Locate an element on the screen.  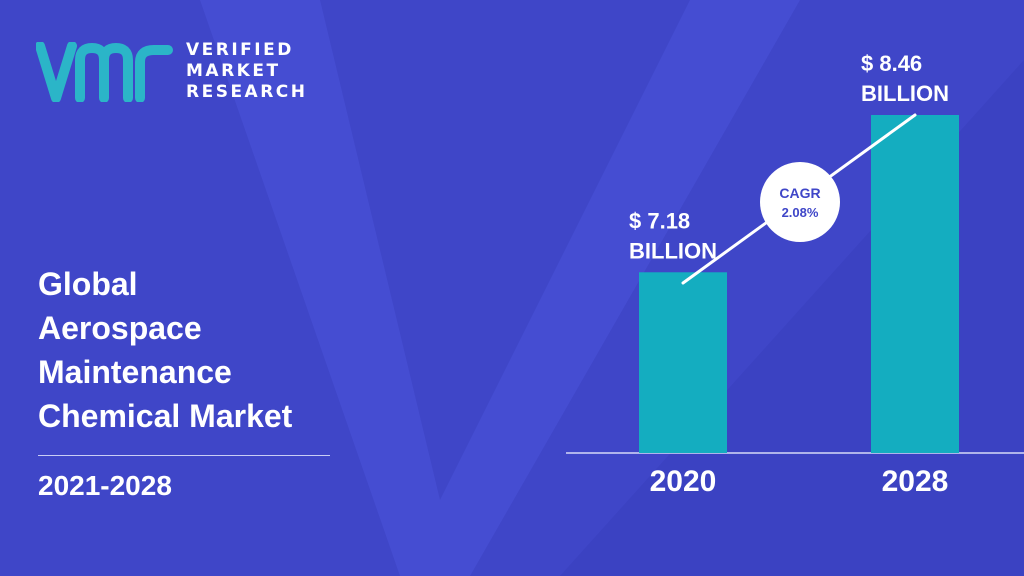
title-line-4: Chemical Market is located at coordinates (165, 416).